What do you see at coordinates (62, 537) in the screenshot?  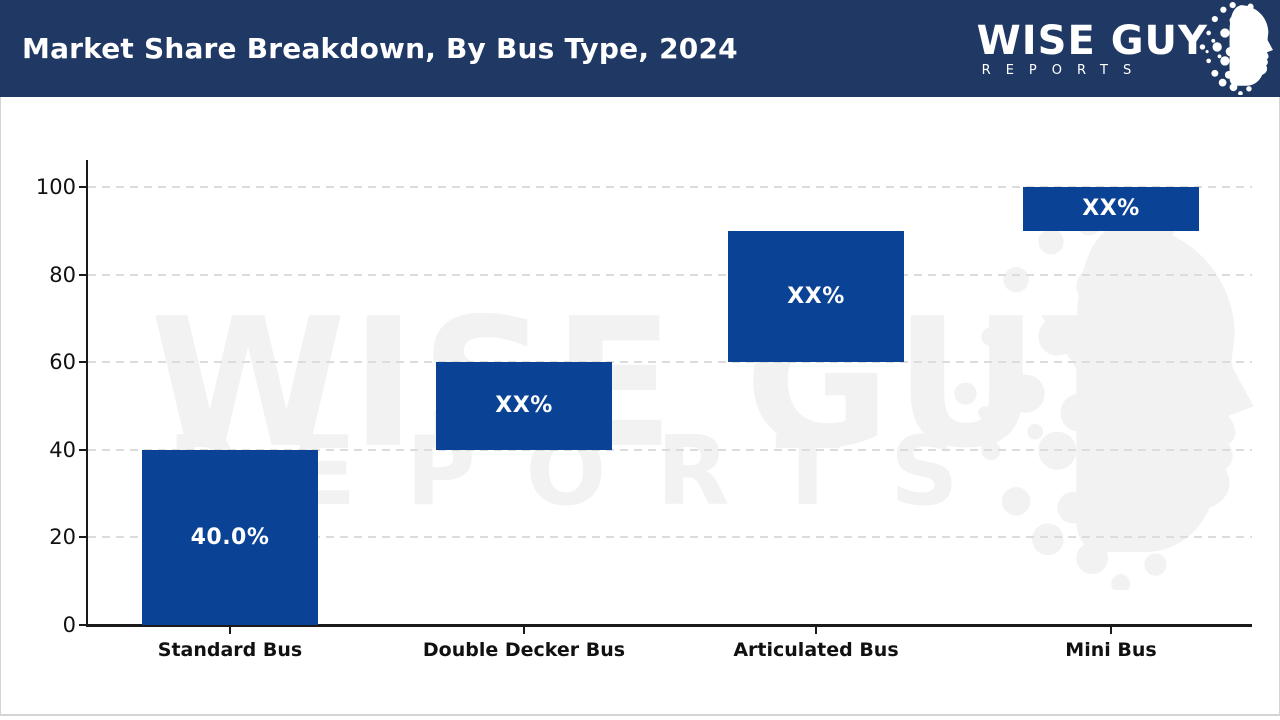 I see `y-axis-label: 20` at bounding box center [62, 537].